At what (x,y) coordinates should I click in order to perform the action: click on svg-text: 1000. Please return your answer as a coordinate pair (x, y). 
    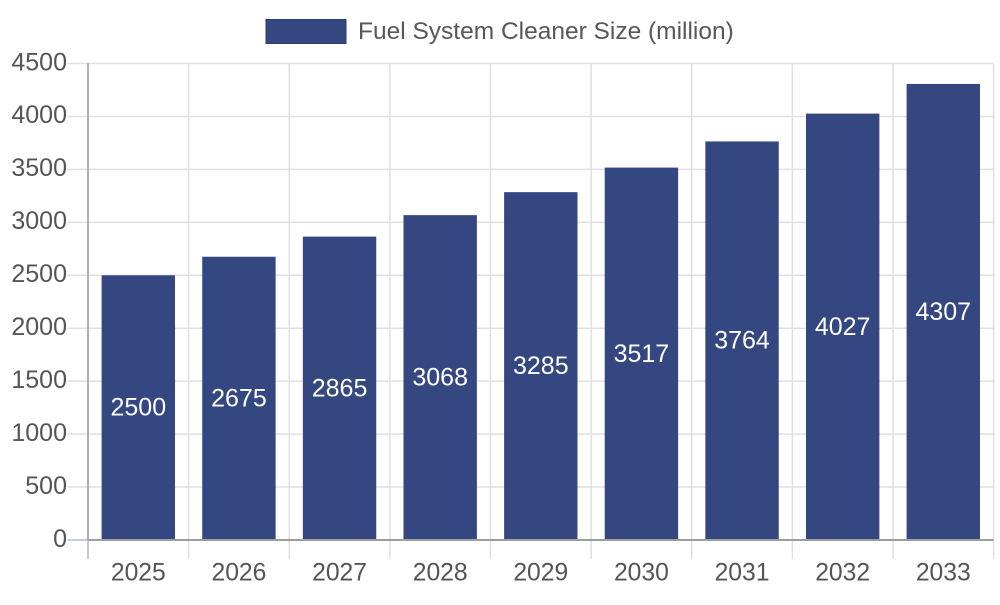
    Looking at the image, I should click on (39, 433).